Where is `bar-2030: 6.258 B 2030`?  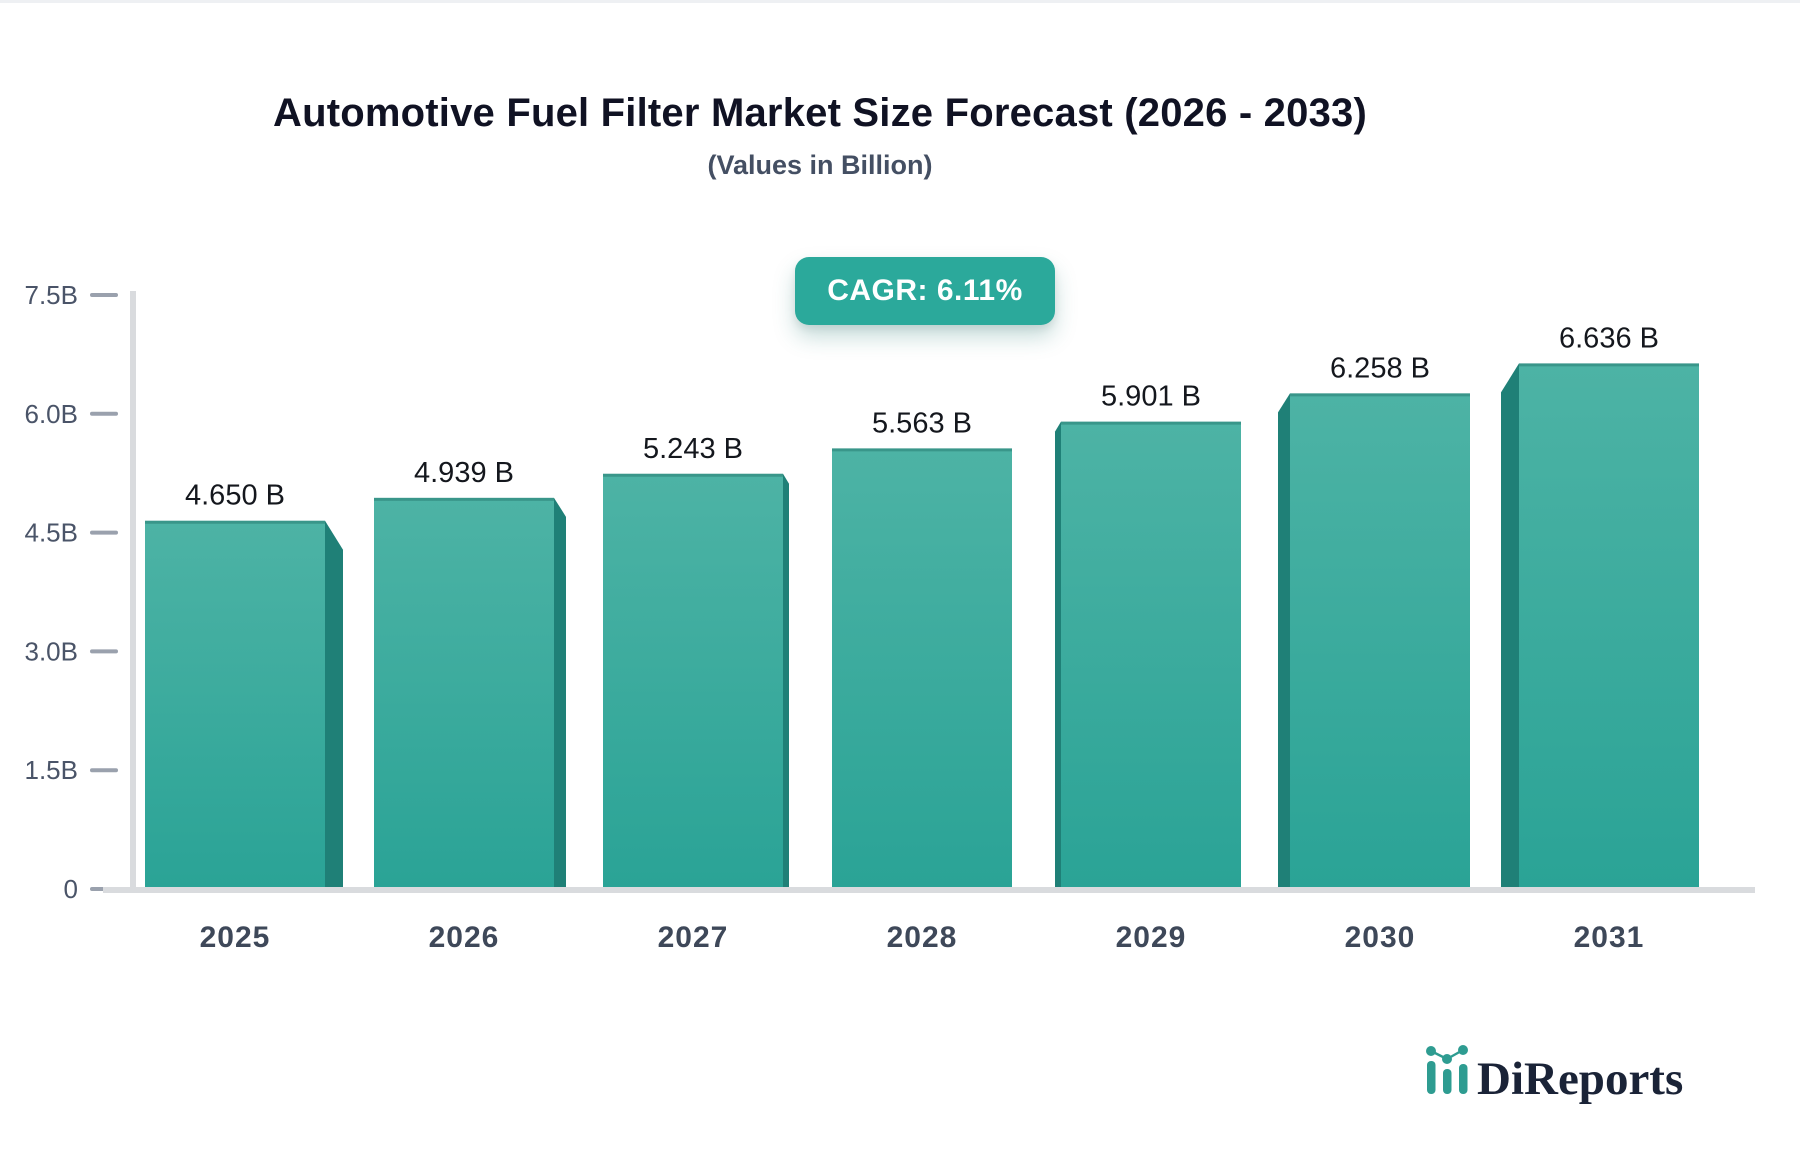
bar-2030: 6.258 B 2030 is located at coordinates (1374, 653).